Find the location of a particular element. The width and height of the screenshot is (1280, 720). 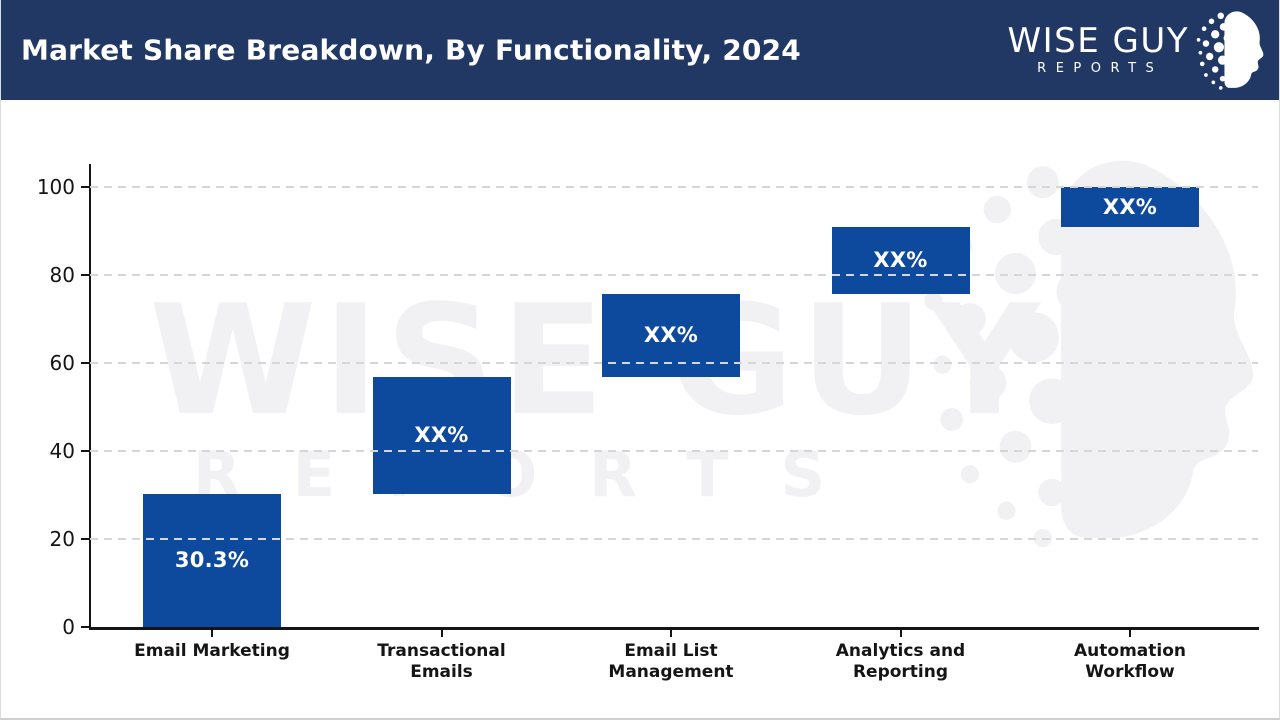

x-category-label: Email Marketing is located at coordinates (212, 651).